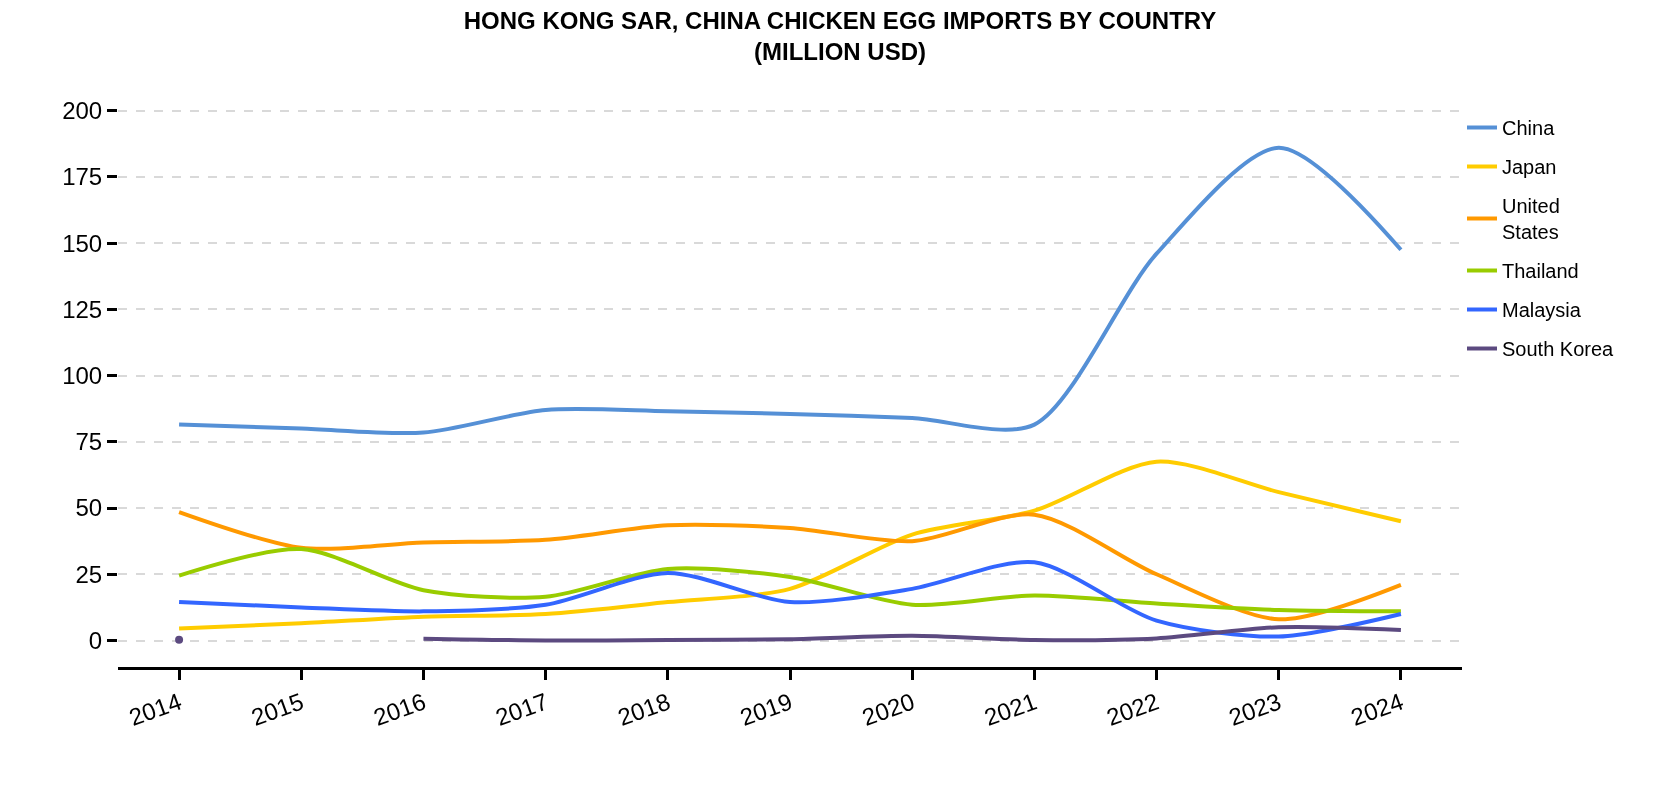  Describe the element at coordinates (840, 35) in the screenshot. I see `chart-title: HONG KONG SAR, CHINA CHICKEN EGG IMPORTS BY COUNTRY (MILLION USD)` at that location.